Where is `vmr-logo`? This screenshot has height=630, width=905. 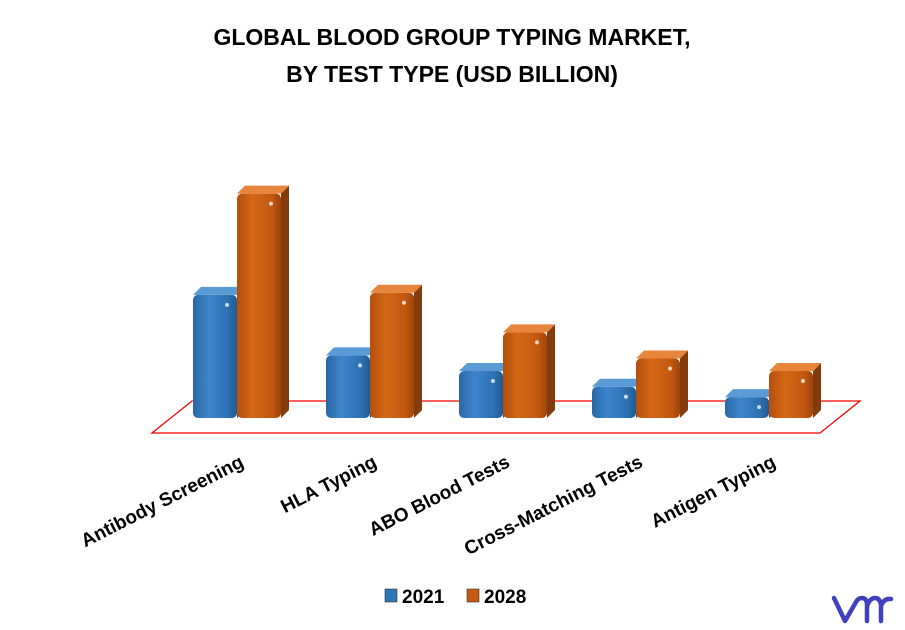 vmr-logo is located at coordinates (862, 609).